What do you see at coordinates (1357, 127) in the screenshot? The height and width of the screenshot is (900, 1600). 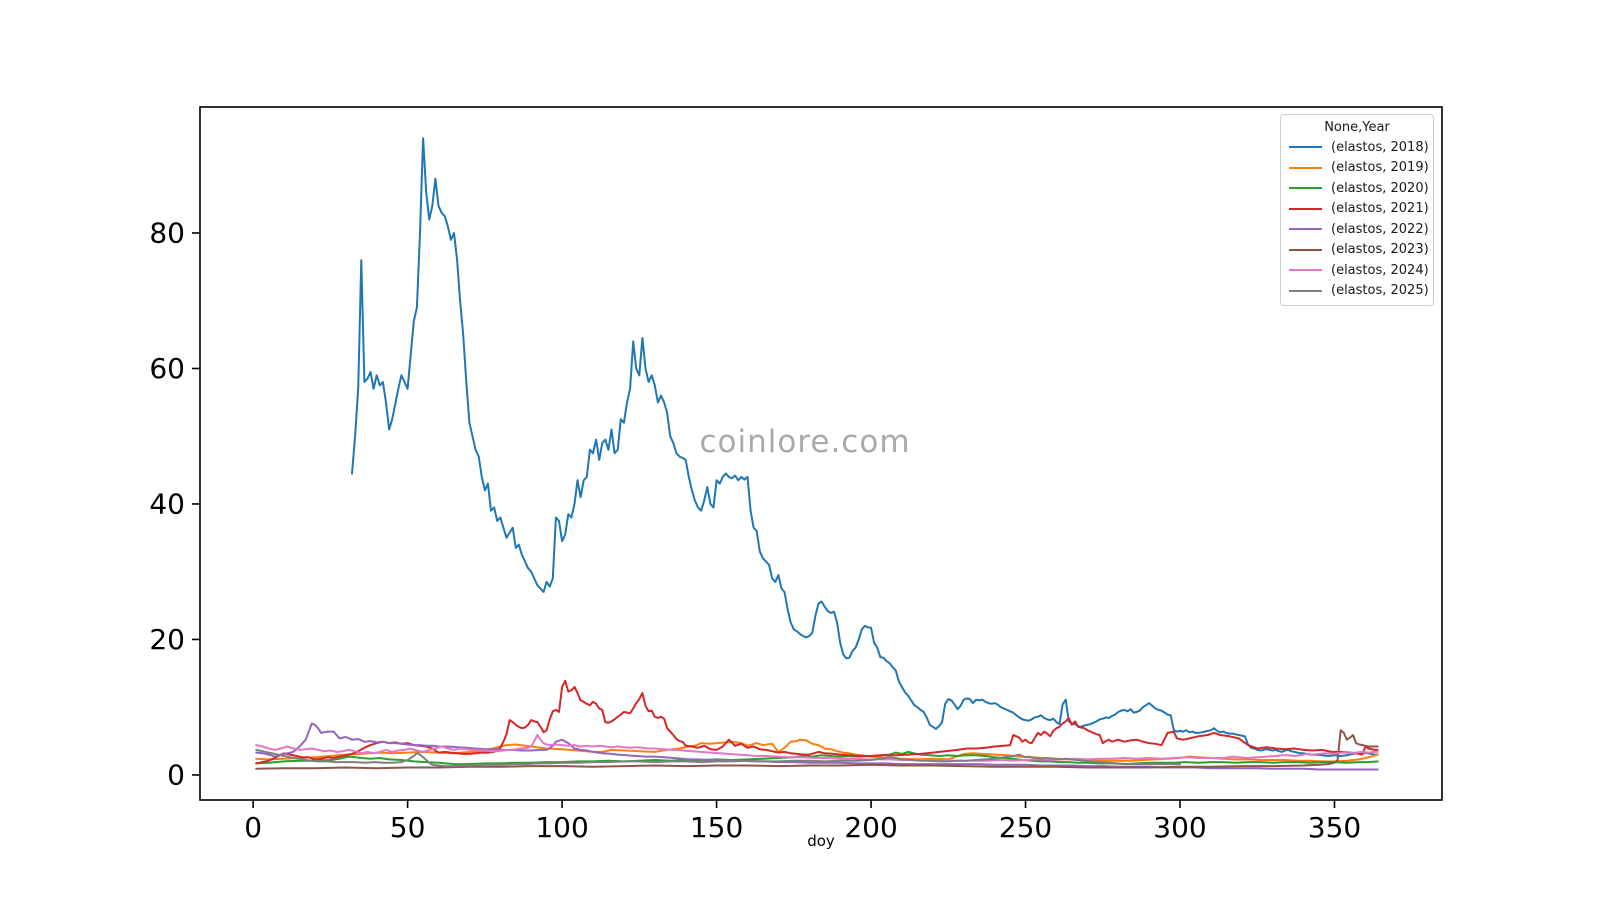 I see `legend-title: None,Year` at bounding box center [1357, 127].